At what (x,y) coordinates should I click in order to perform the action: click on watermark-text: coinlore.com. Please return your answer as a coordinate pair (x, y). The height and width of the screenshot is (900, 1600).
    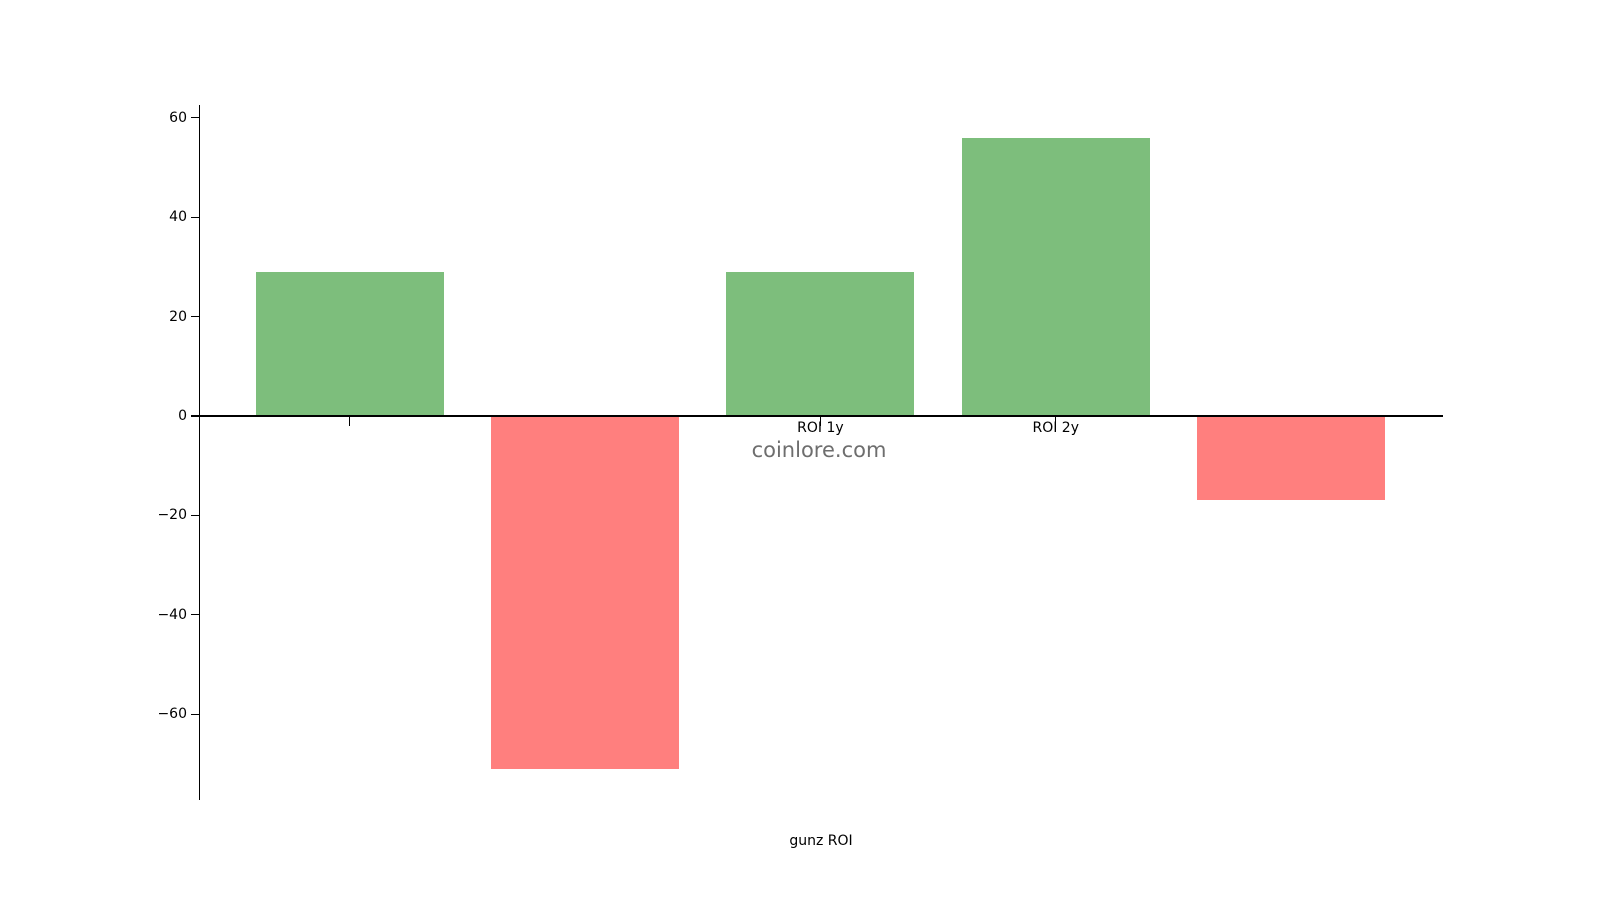
    Looking at the image, I should click on (819, 450).